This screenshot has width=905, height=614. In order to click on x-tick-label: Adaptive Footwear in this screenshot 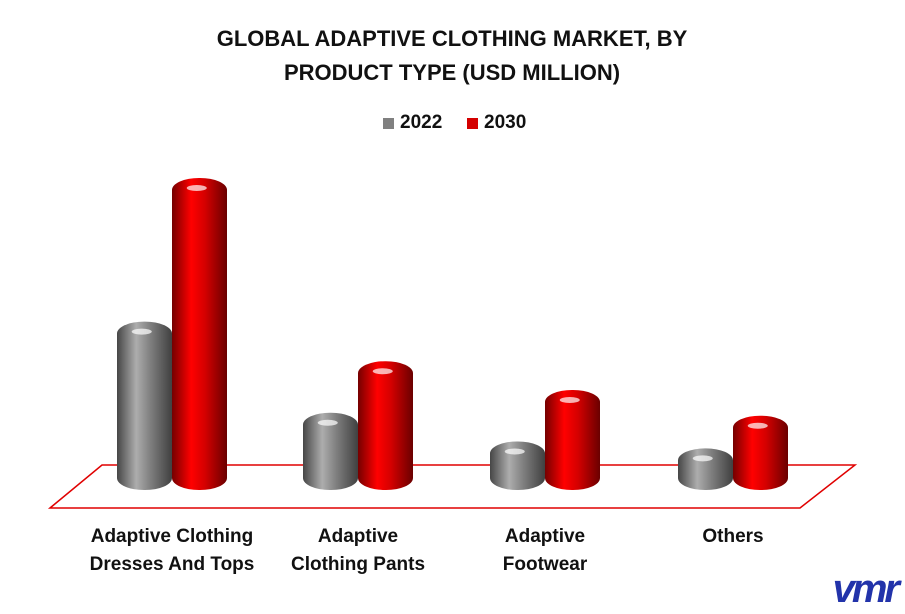, I will do `click(545, 550)`.